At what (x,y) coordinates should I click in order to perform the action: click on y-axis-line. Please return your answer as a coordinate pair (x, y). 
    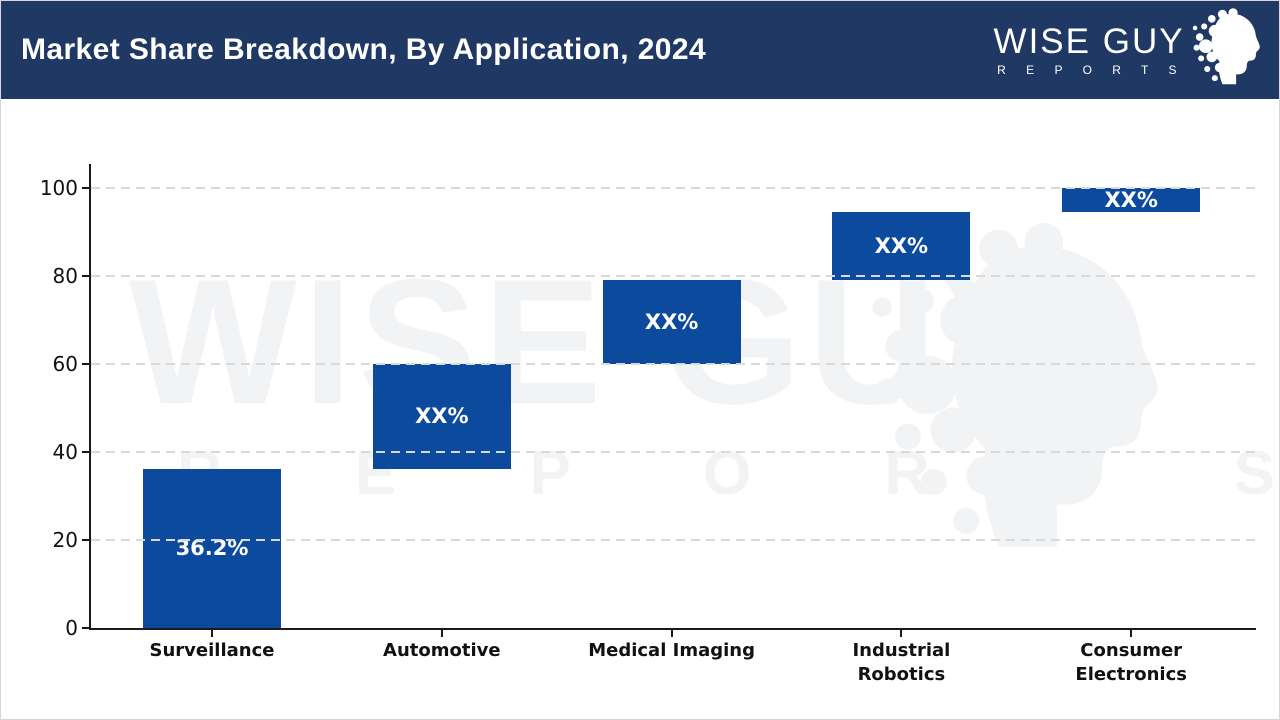
    Looking at the image, I should click on (90, 397).